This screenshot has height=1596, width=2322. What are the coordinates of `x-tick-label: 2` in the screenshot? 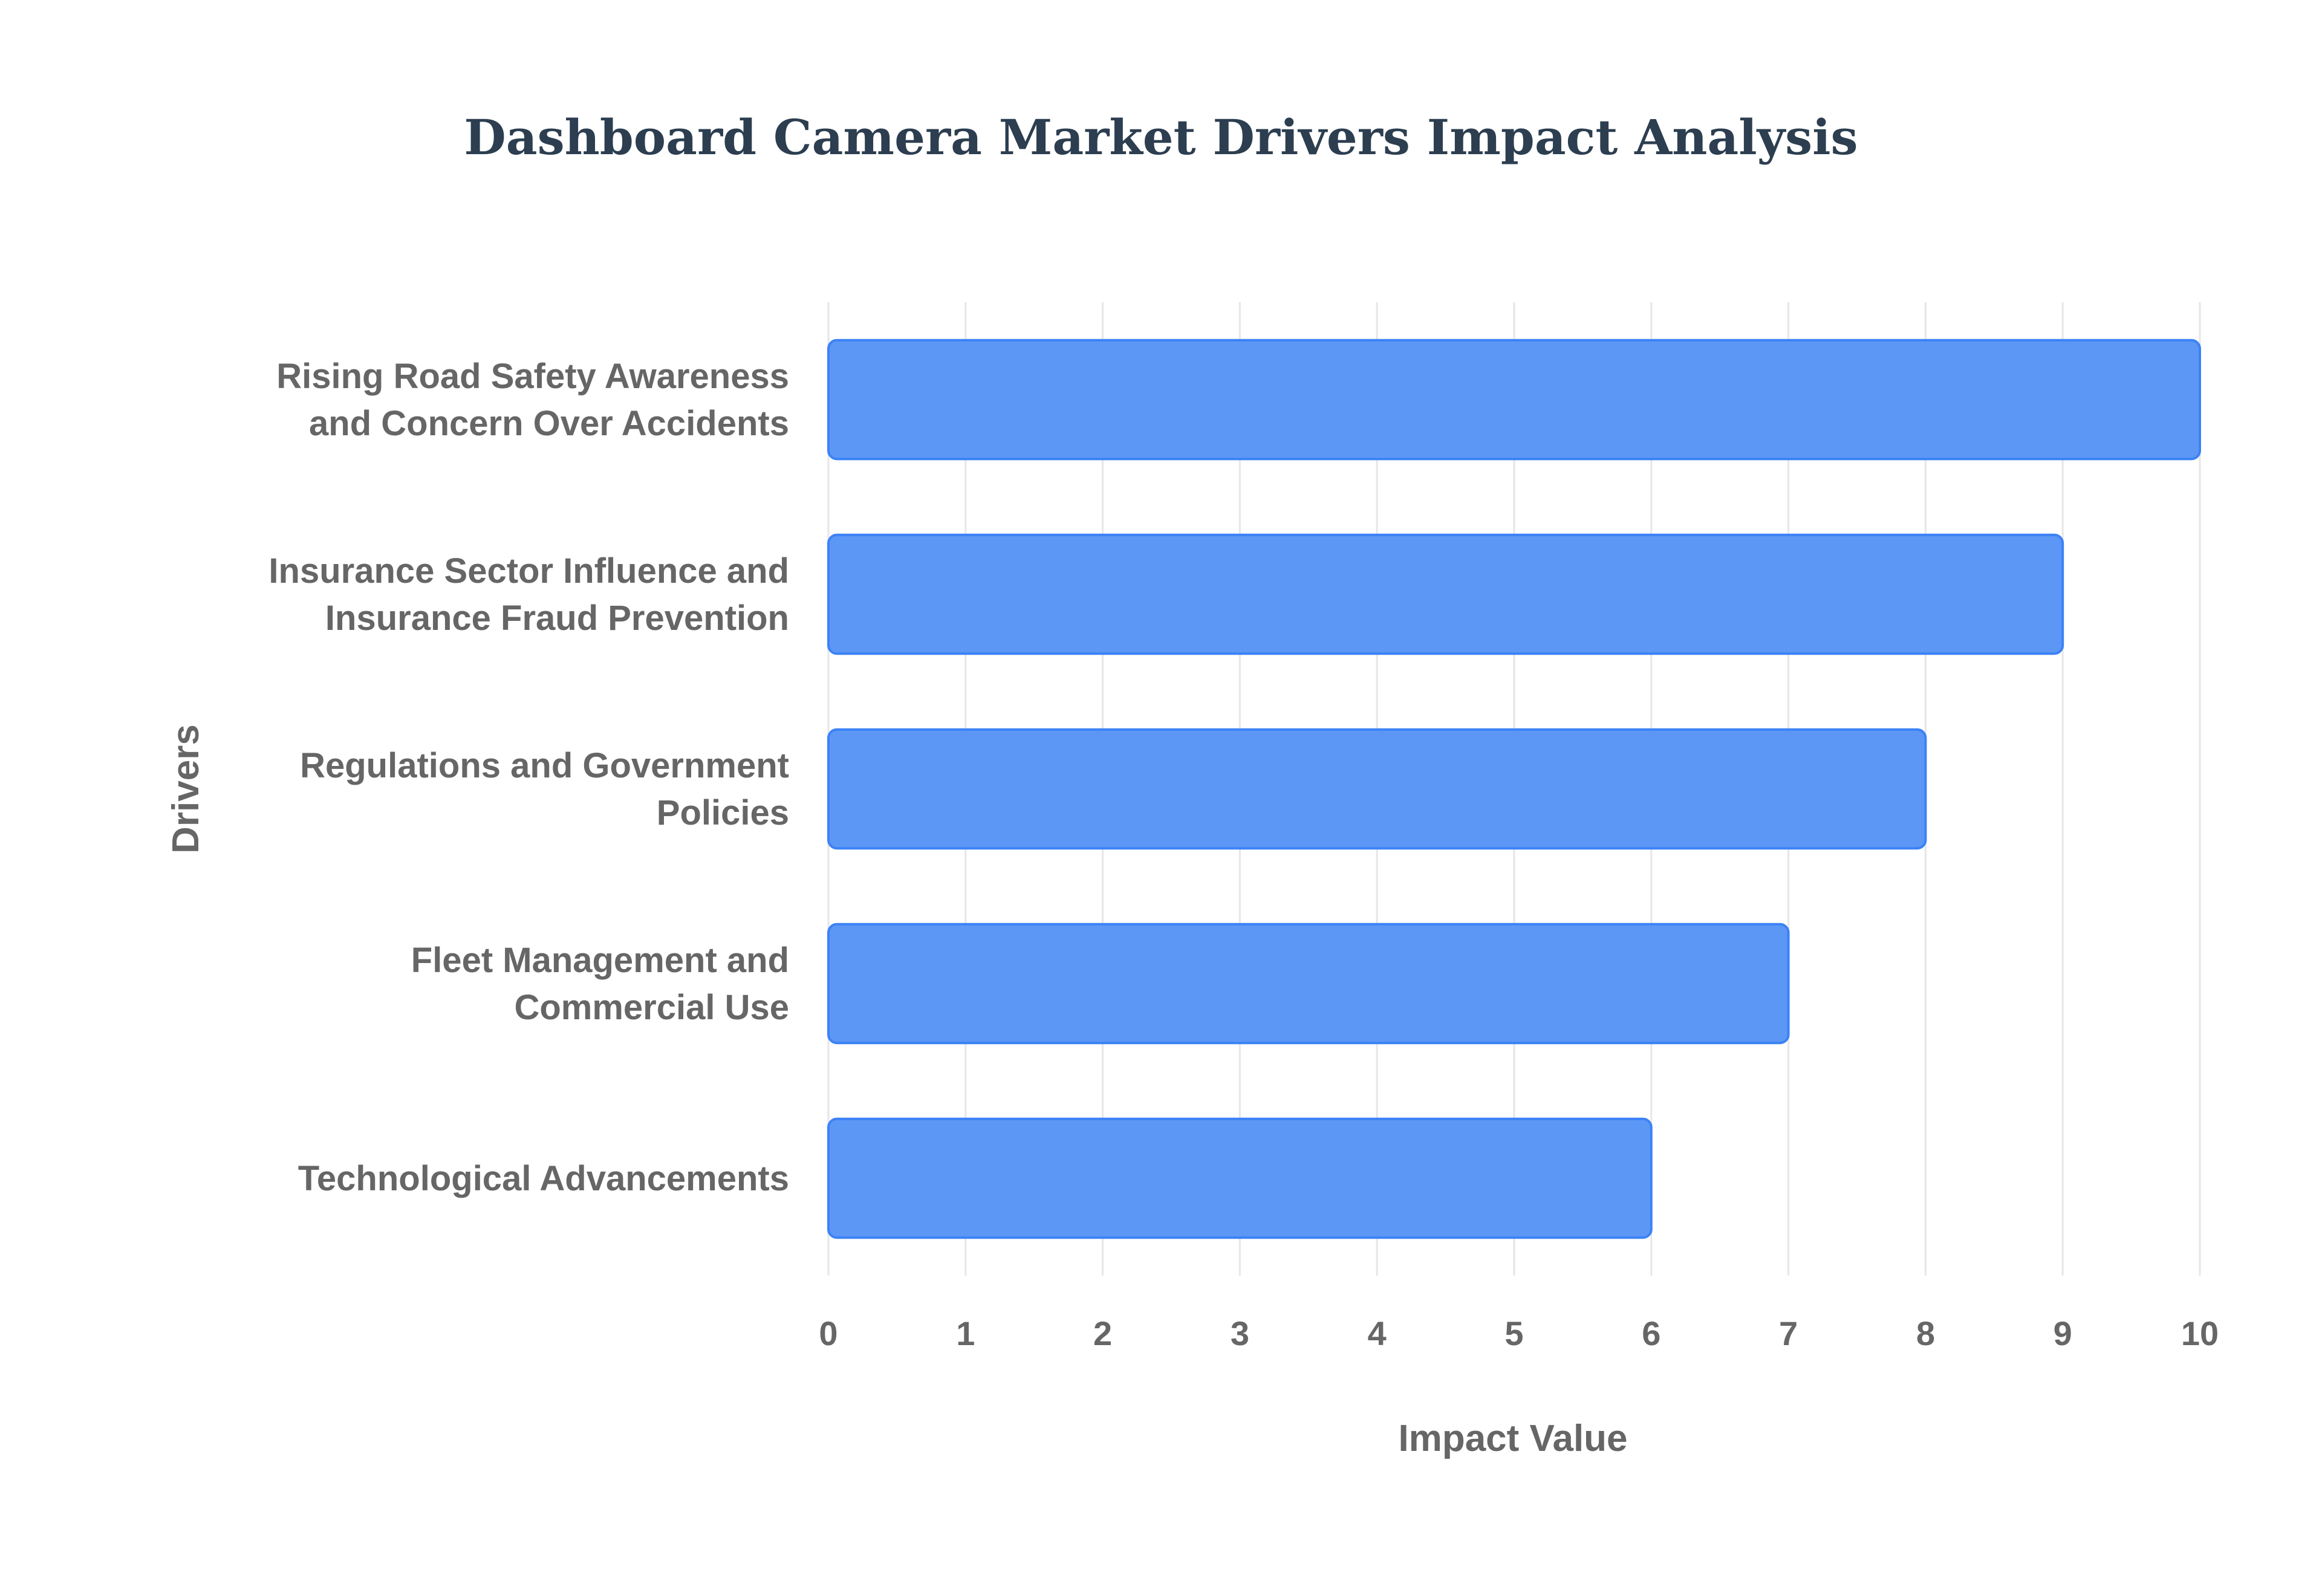 It's located at (1102, 1333).